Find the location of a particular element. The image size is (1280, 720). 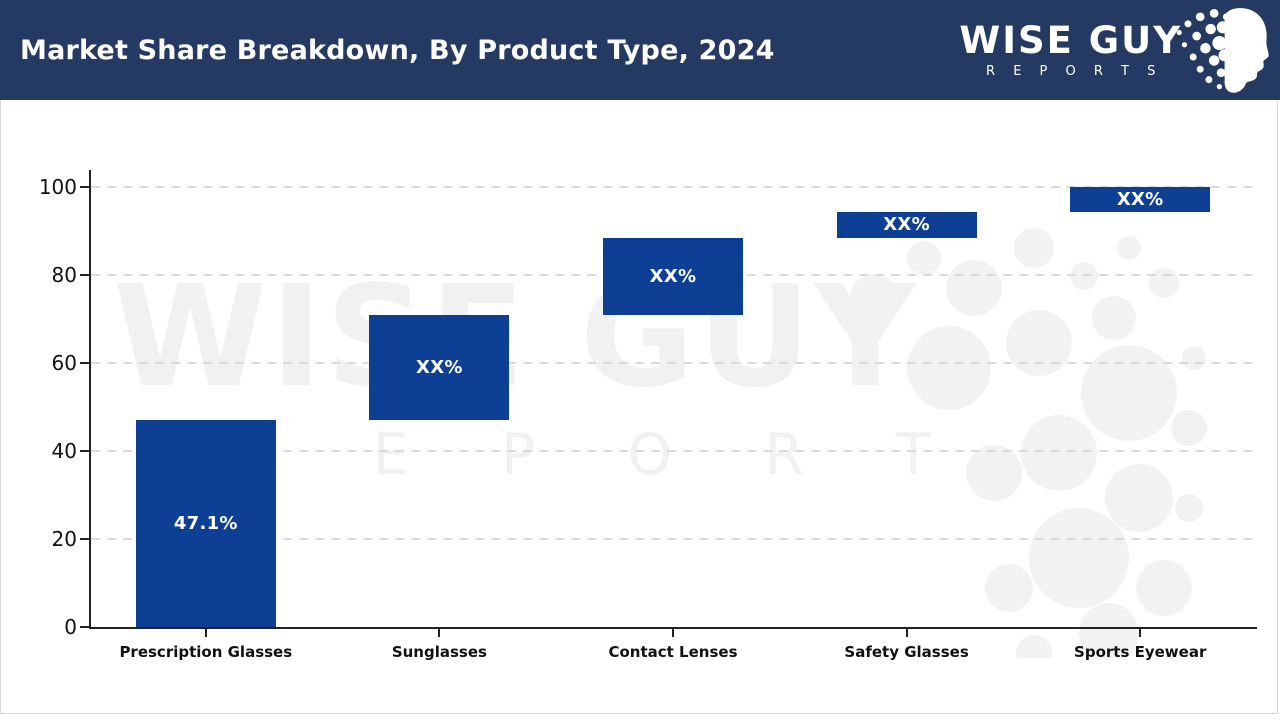

watermark-line2: R E P O R T S is located at coordinates (669, 455).